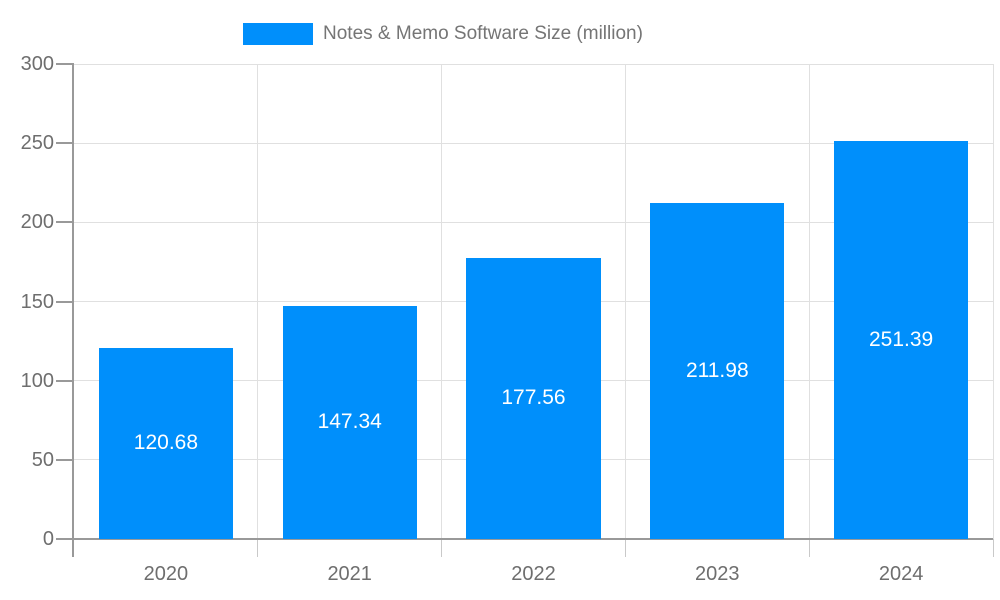  What do you see at coordinates (532, 539) in the screenshot?
I see `x-axis-line` at bounding box center [532, 539].